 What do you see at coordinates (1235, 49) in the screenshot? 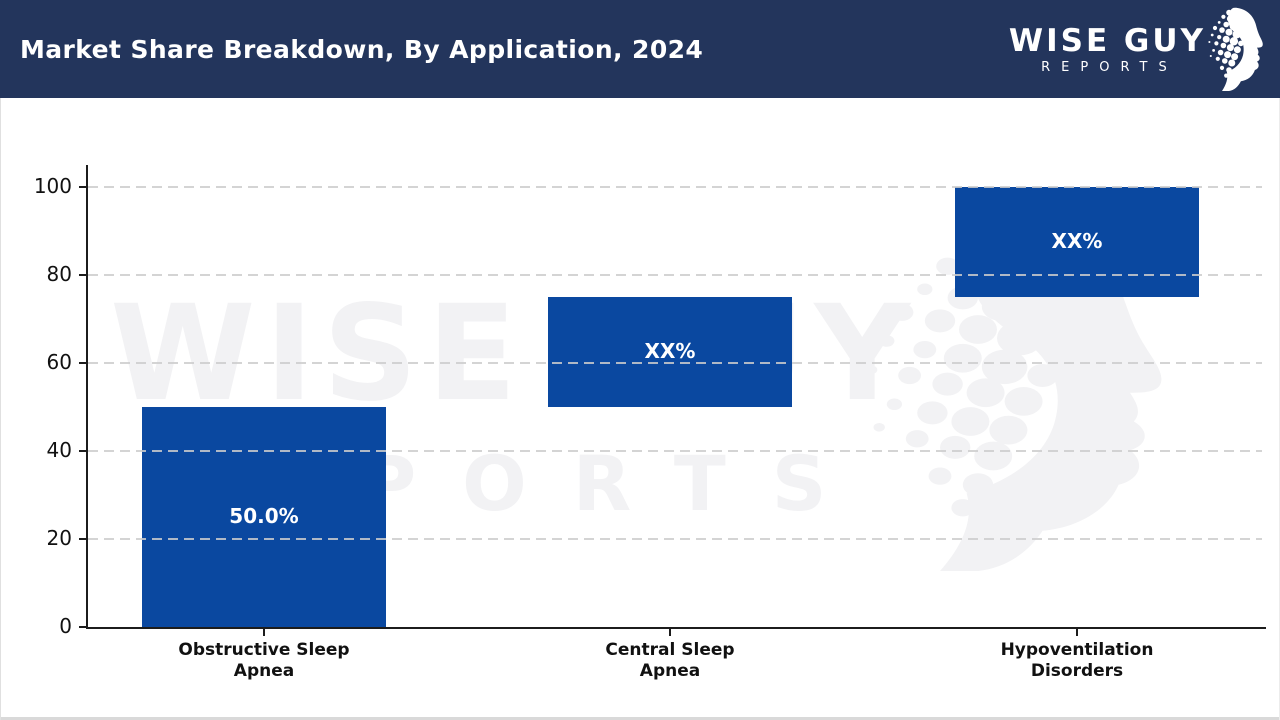
I see `wiseguy-head-icon` at bounding box center [1235, 49].